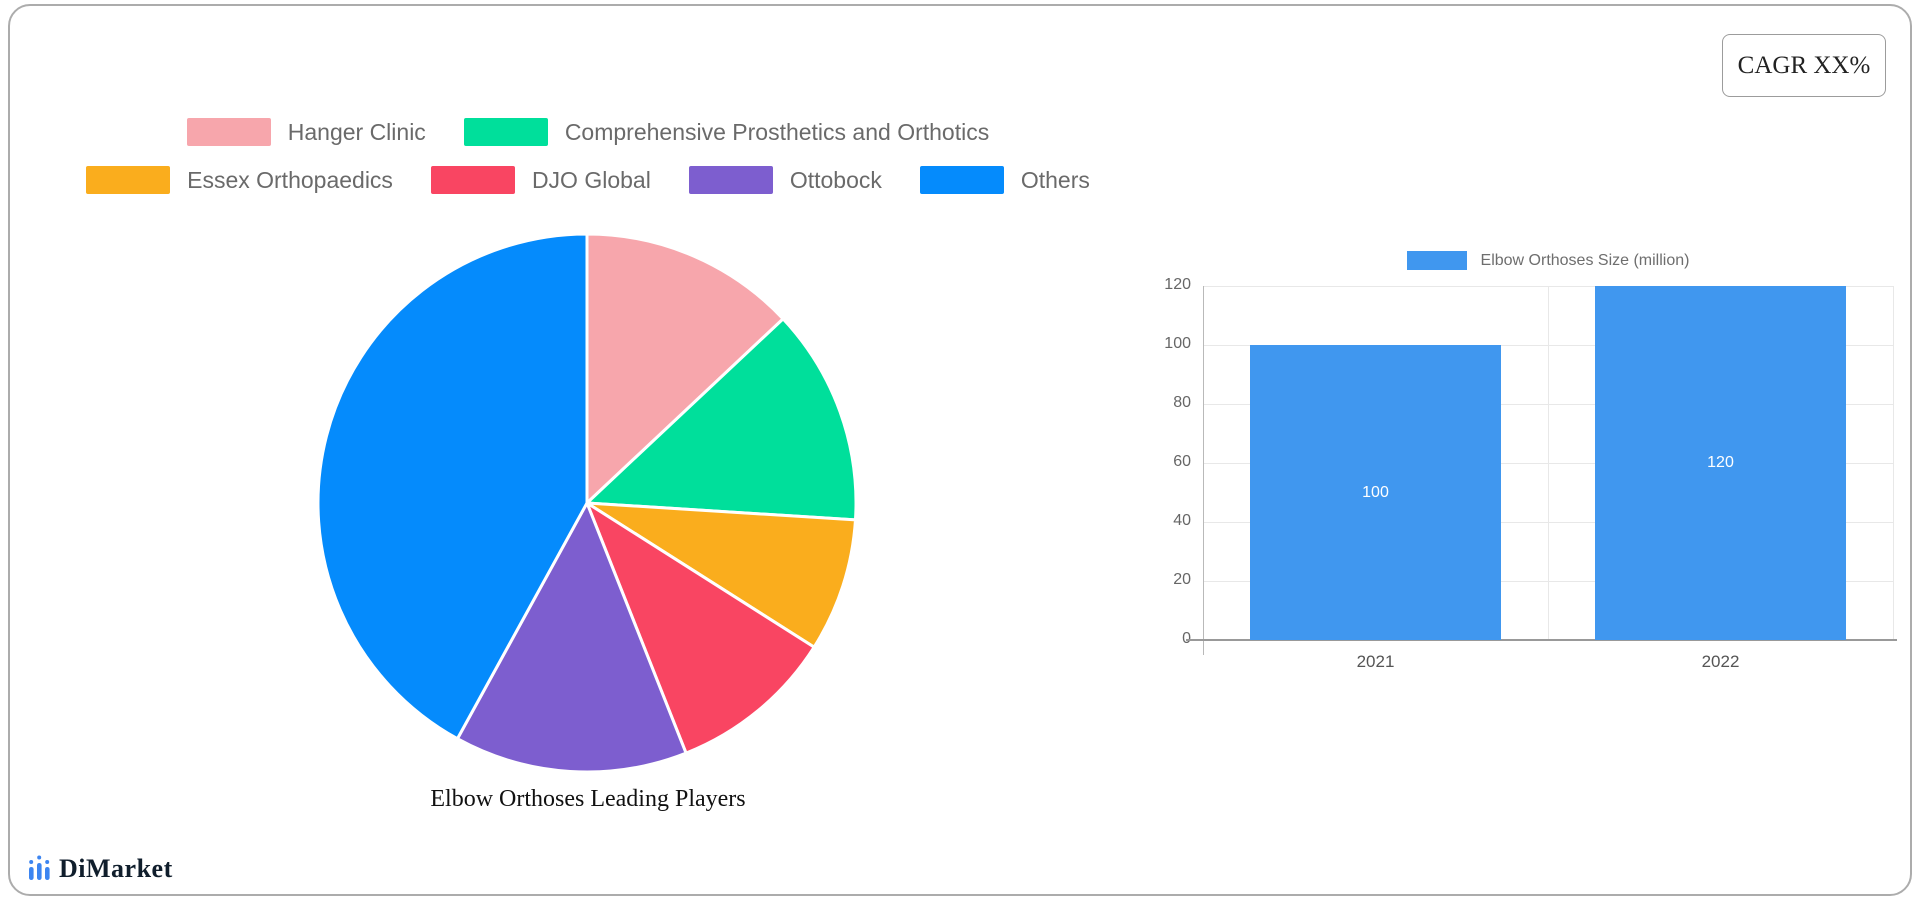 The height and width of the screenshot is (901, 1920). I want to click on x-axis-label-2021: 2021, so click(1375, 661).